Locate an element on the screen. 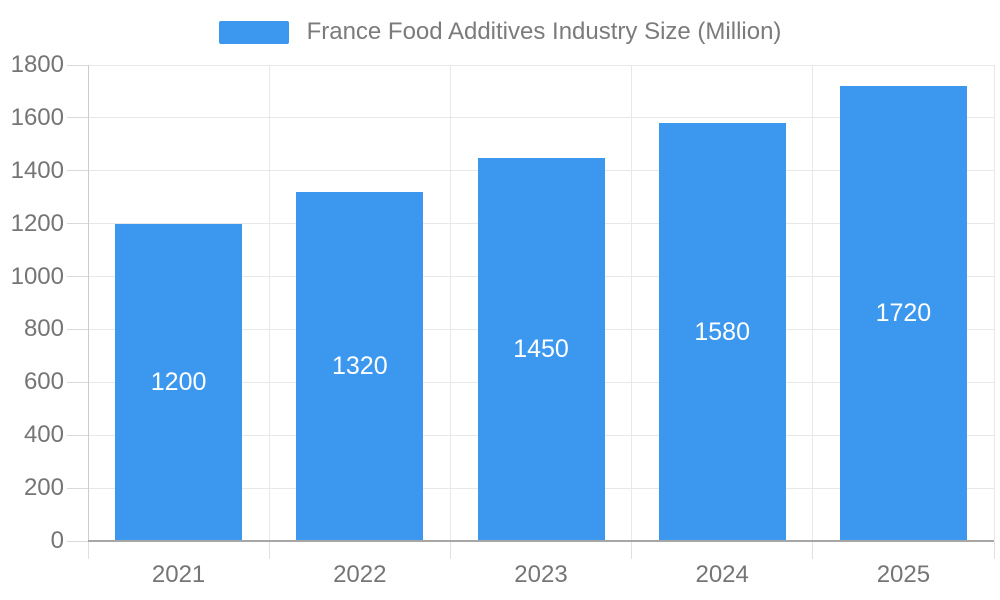 The width and height of the screenshot is (1000, 600). bar-2025: 1720 is located at coordinates (903, 313).